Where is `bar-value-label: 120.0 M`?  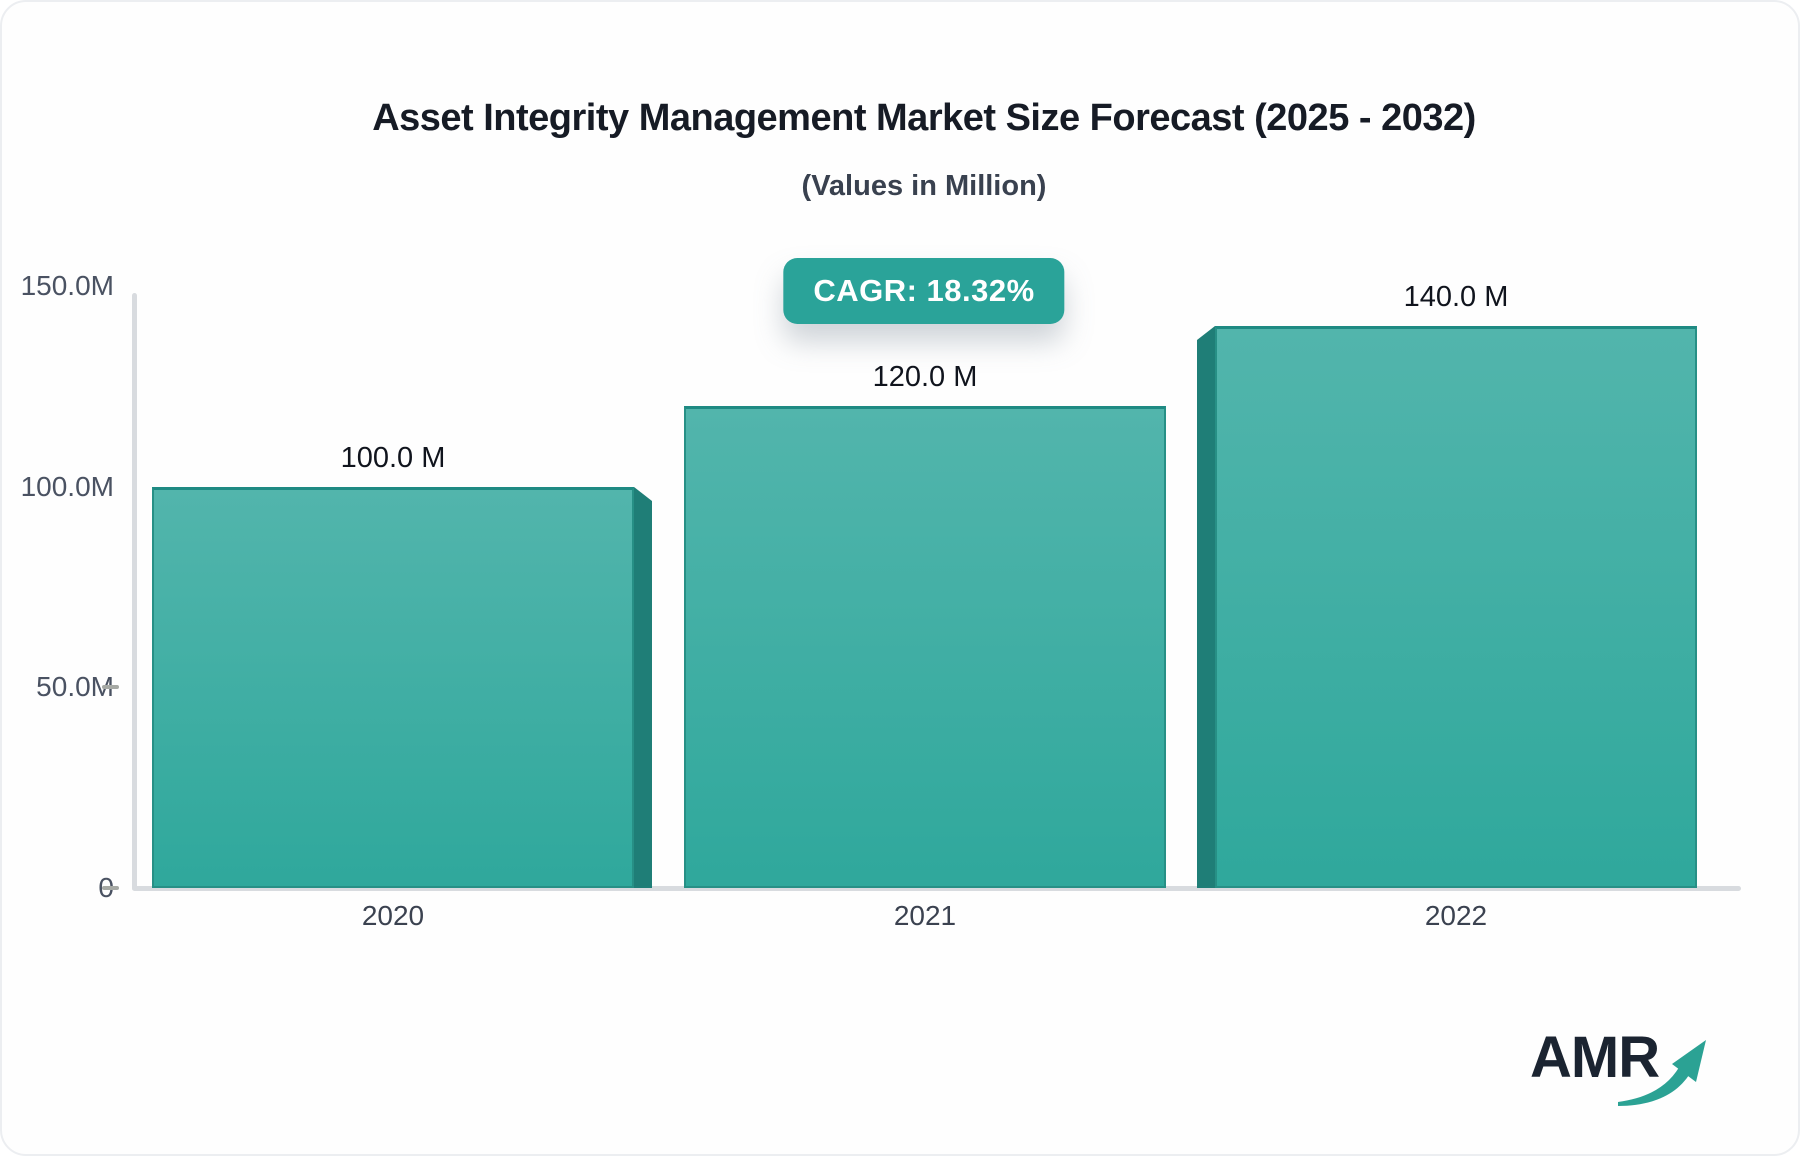
bar-value-label: 120.0 M is located at coordinates (925, 377).